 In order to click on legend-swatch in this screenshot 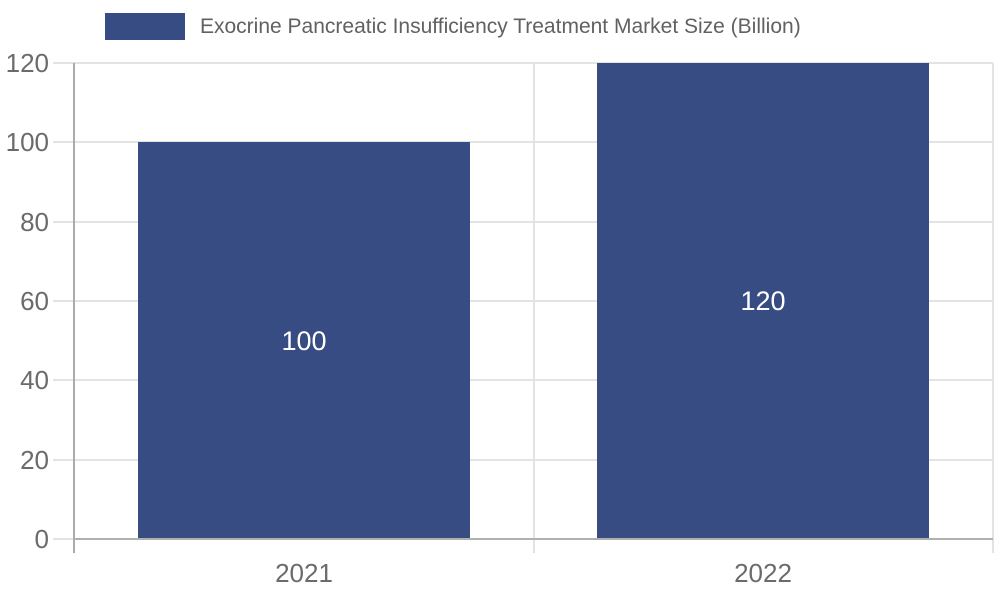, I will do `click(145, 26)`.